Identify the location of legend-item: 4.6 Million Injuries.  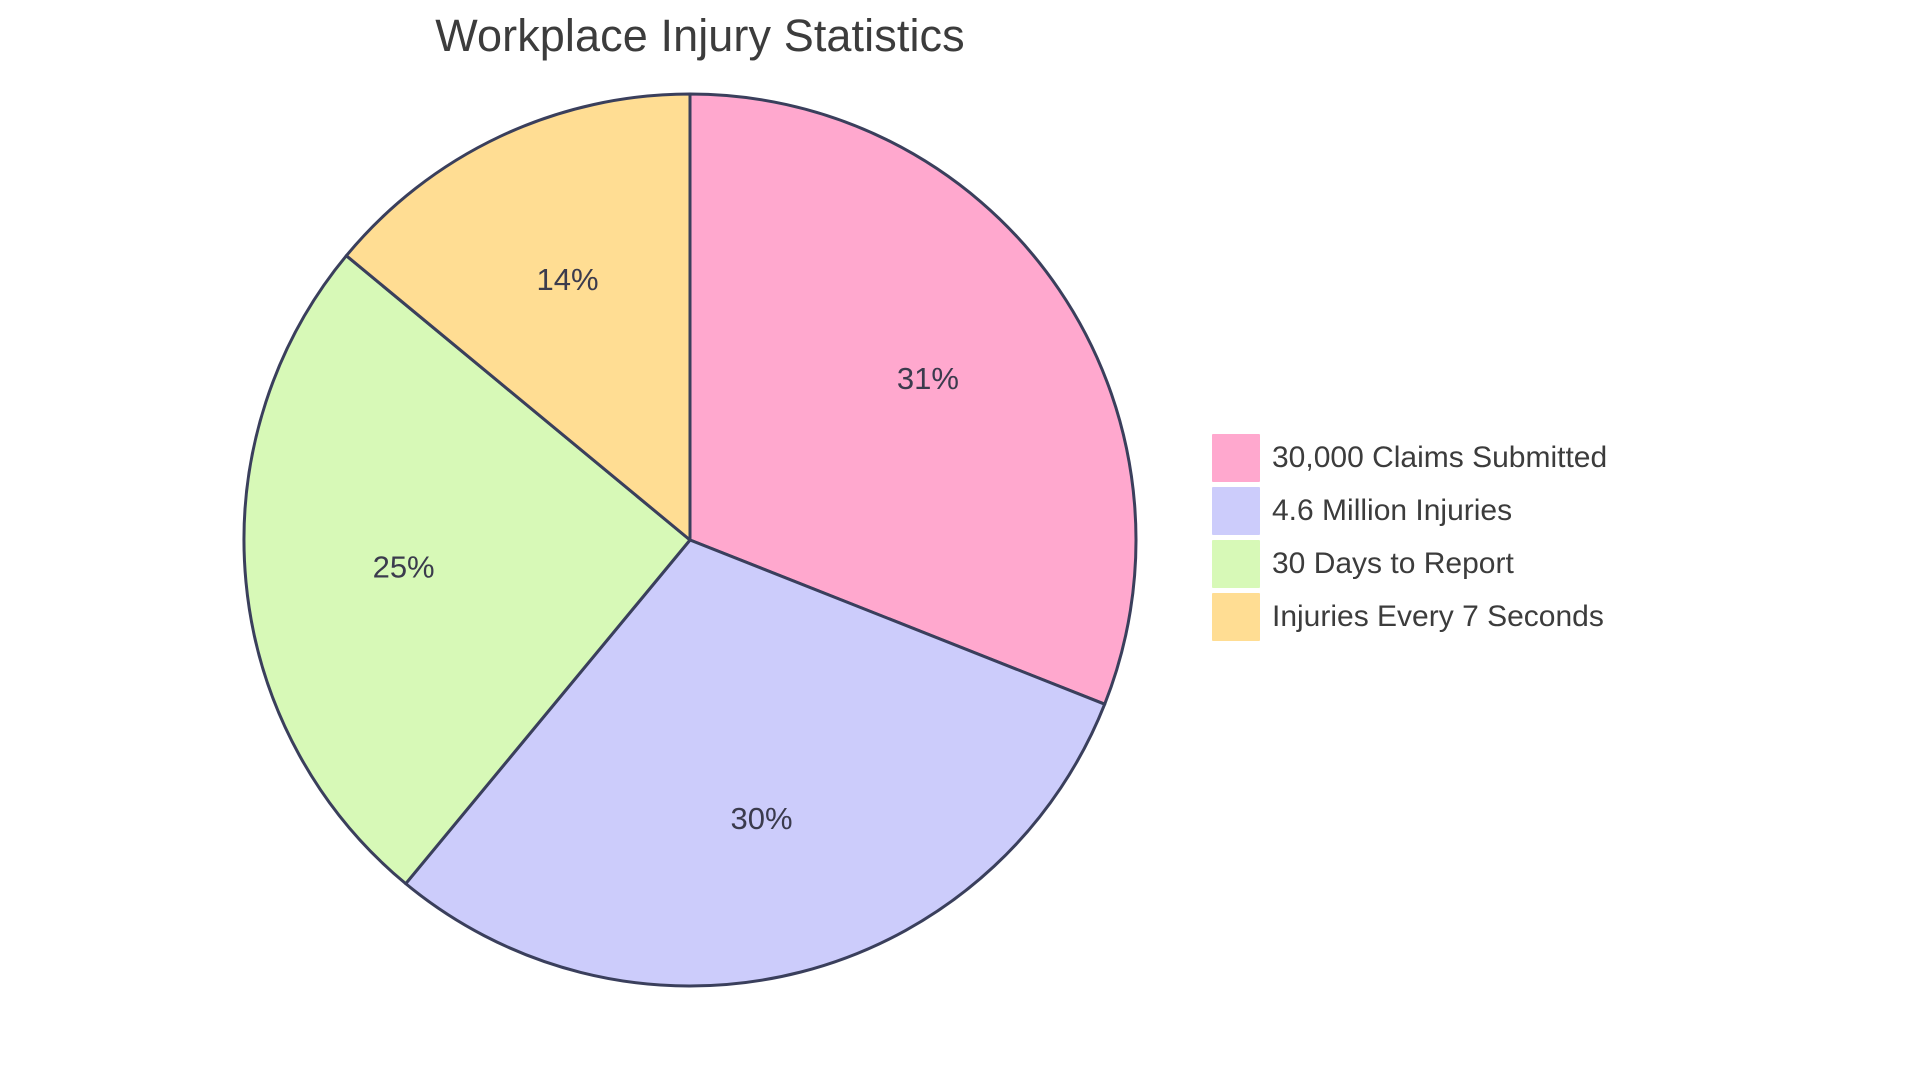
(1512, 510).